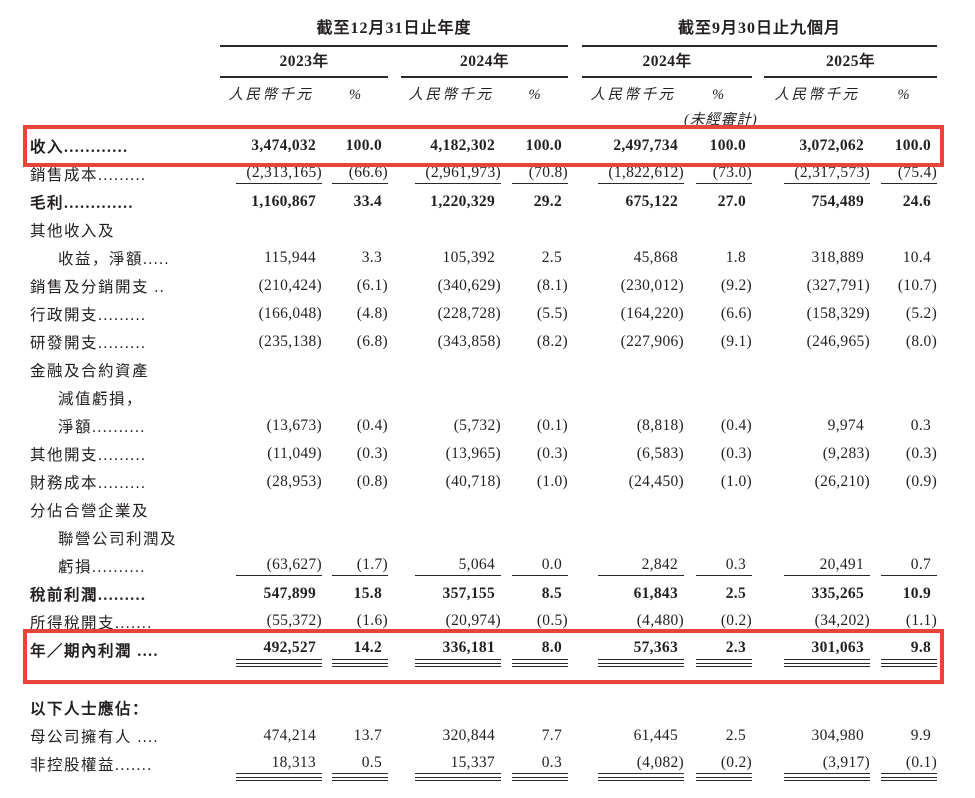 This screenshot has width=975, height=798. What do you see at coordinates (846, 453) in the screenshot?
I see `cell-value: (9,283)` at bounding box center [846, 453].